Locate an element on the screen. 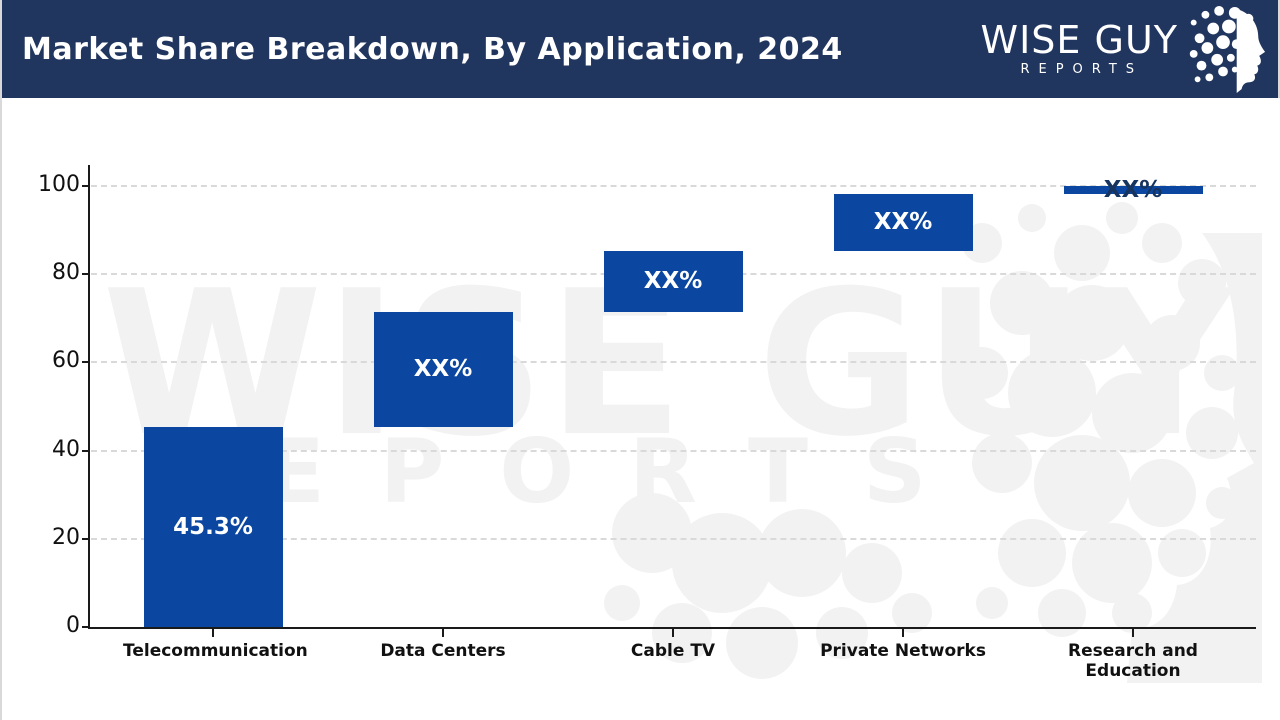 The width and height of the screenshot is (1280, 720). y-axis-line is located at coordinates (89, 397).